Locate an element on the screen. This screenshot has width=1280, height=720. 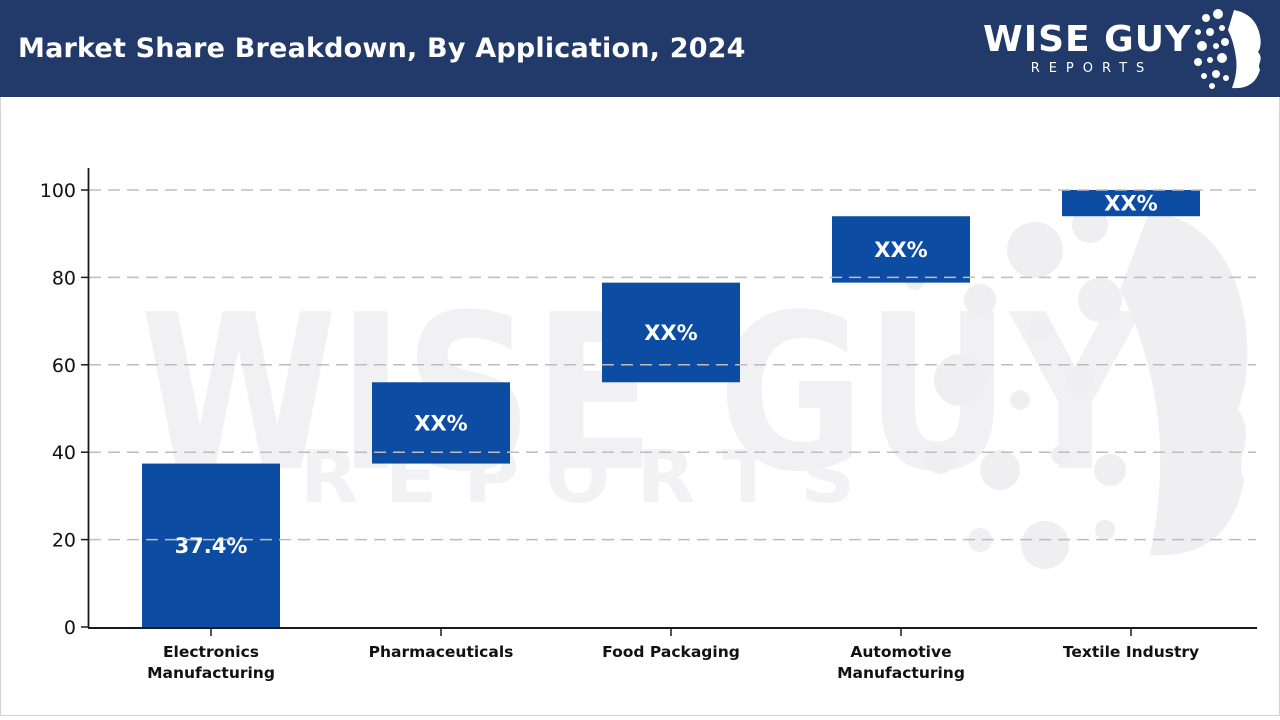
bar-automotive-manufacturing is located at coordinates (901, 249).